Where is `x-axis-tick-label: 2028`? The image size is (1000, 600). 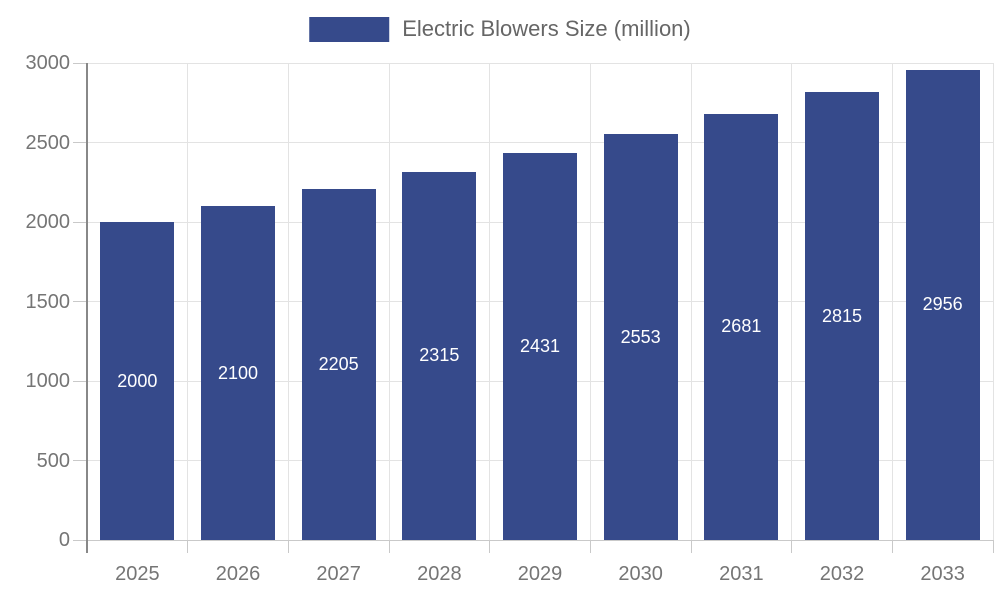 x-axis-tick-label: 2028 is located at coordinates (439, 574).